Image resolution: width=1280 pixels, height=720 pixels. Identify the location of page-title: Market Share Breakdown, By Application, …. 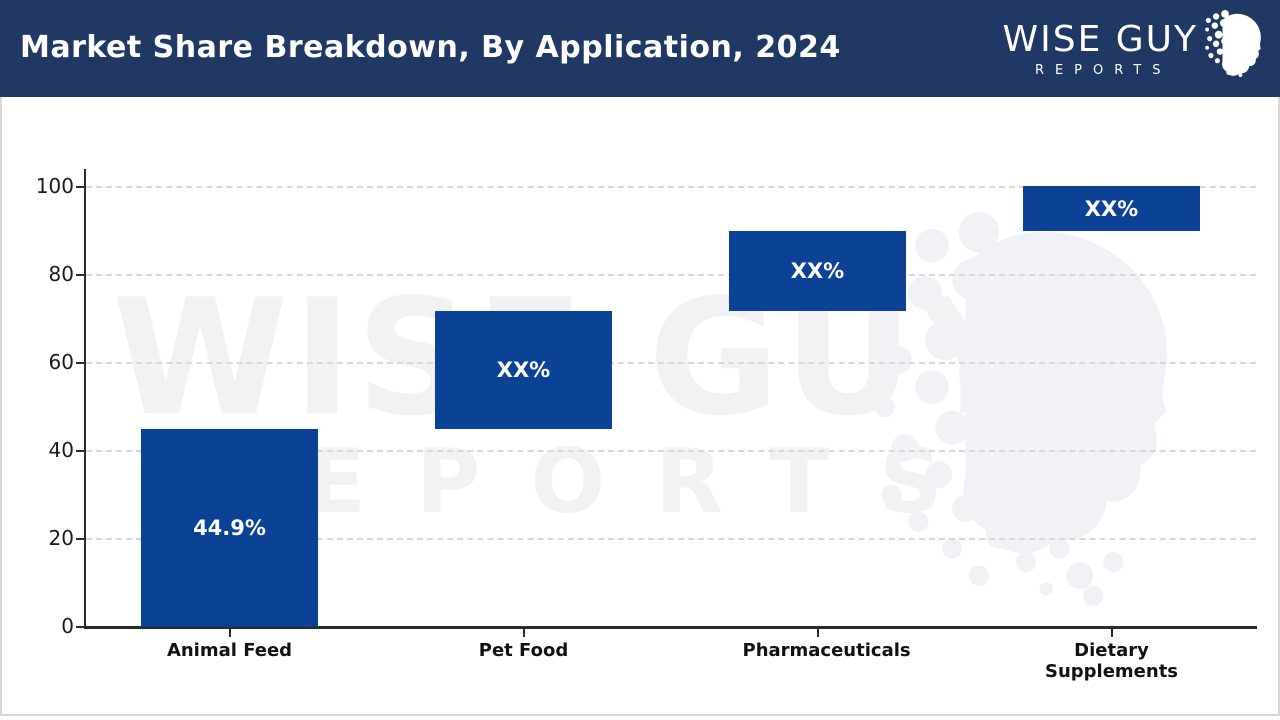
(430, 47).